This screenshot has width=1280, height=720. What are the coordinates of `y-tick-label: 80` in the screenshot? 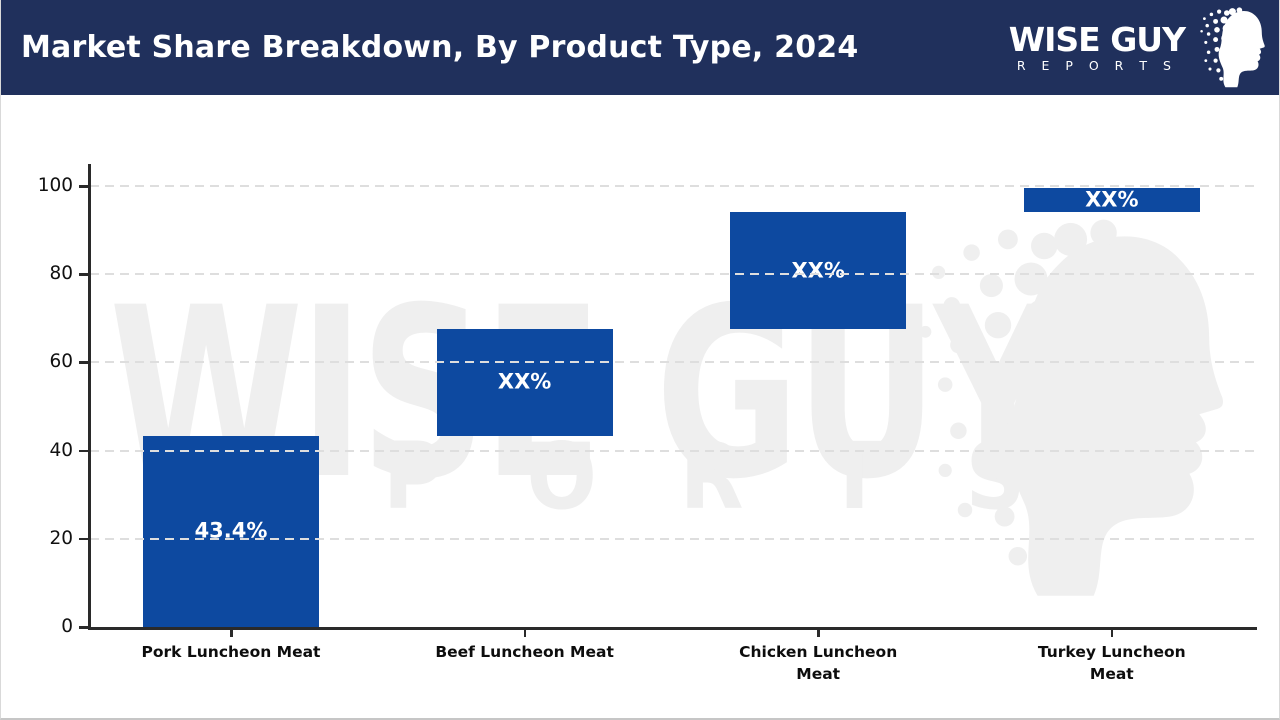 It's located at (61, 274).